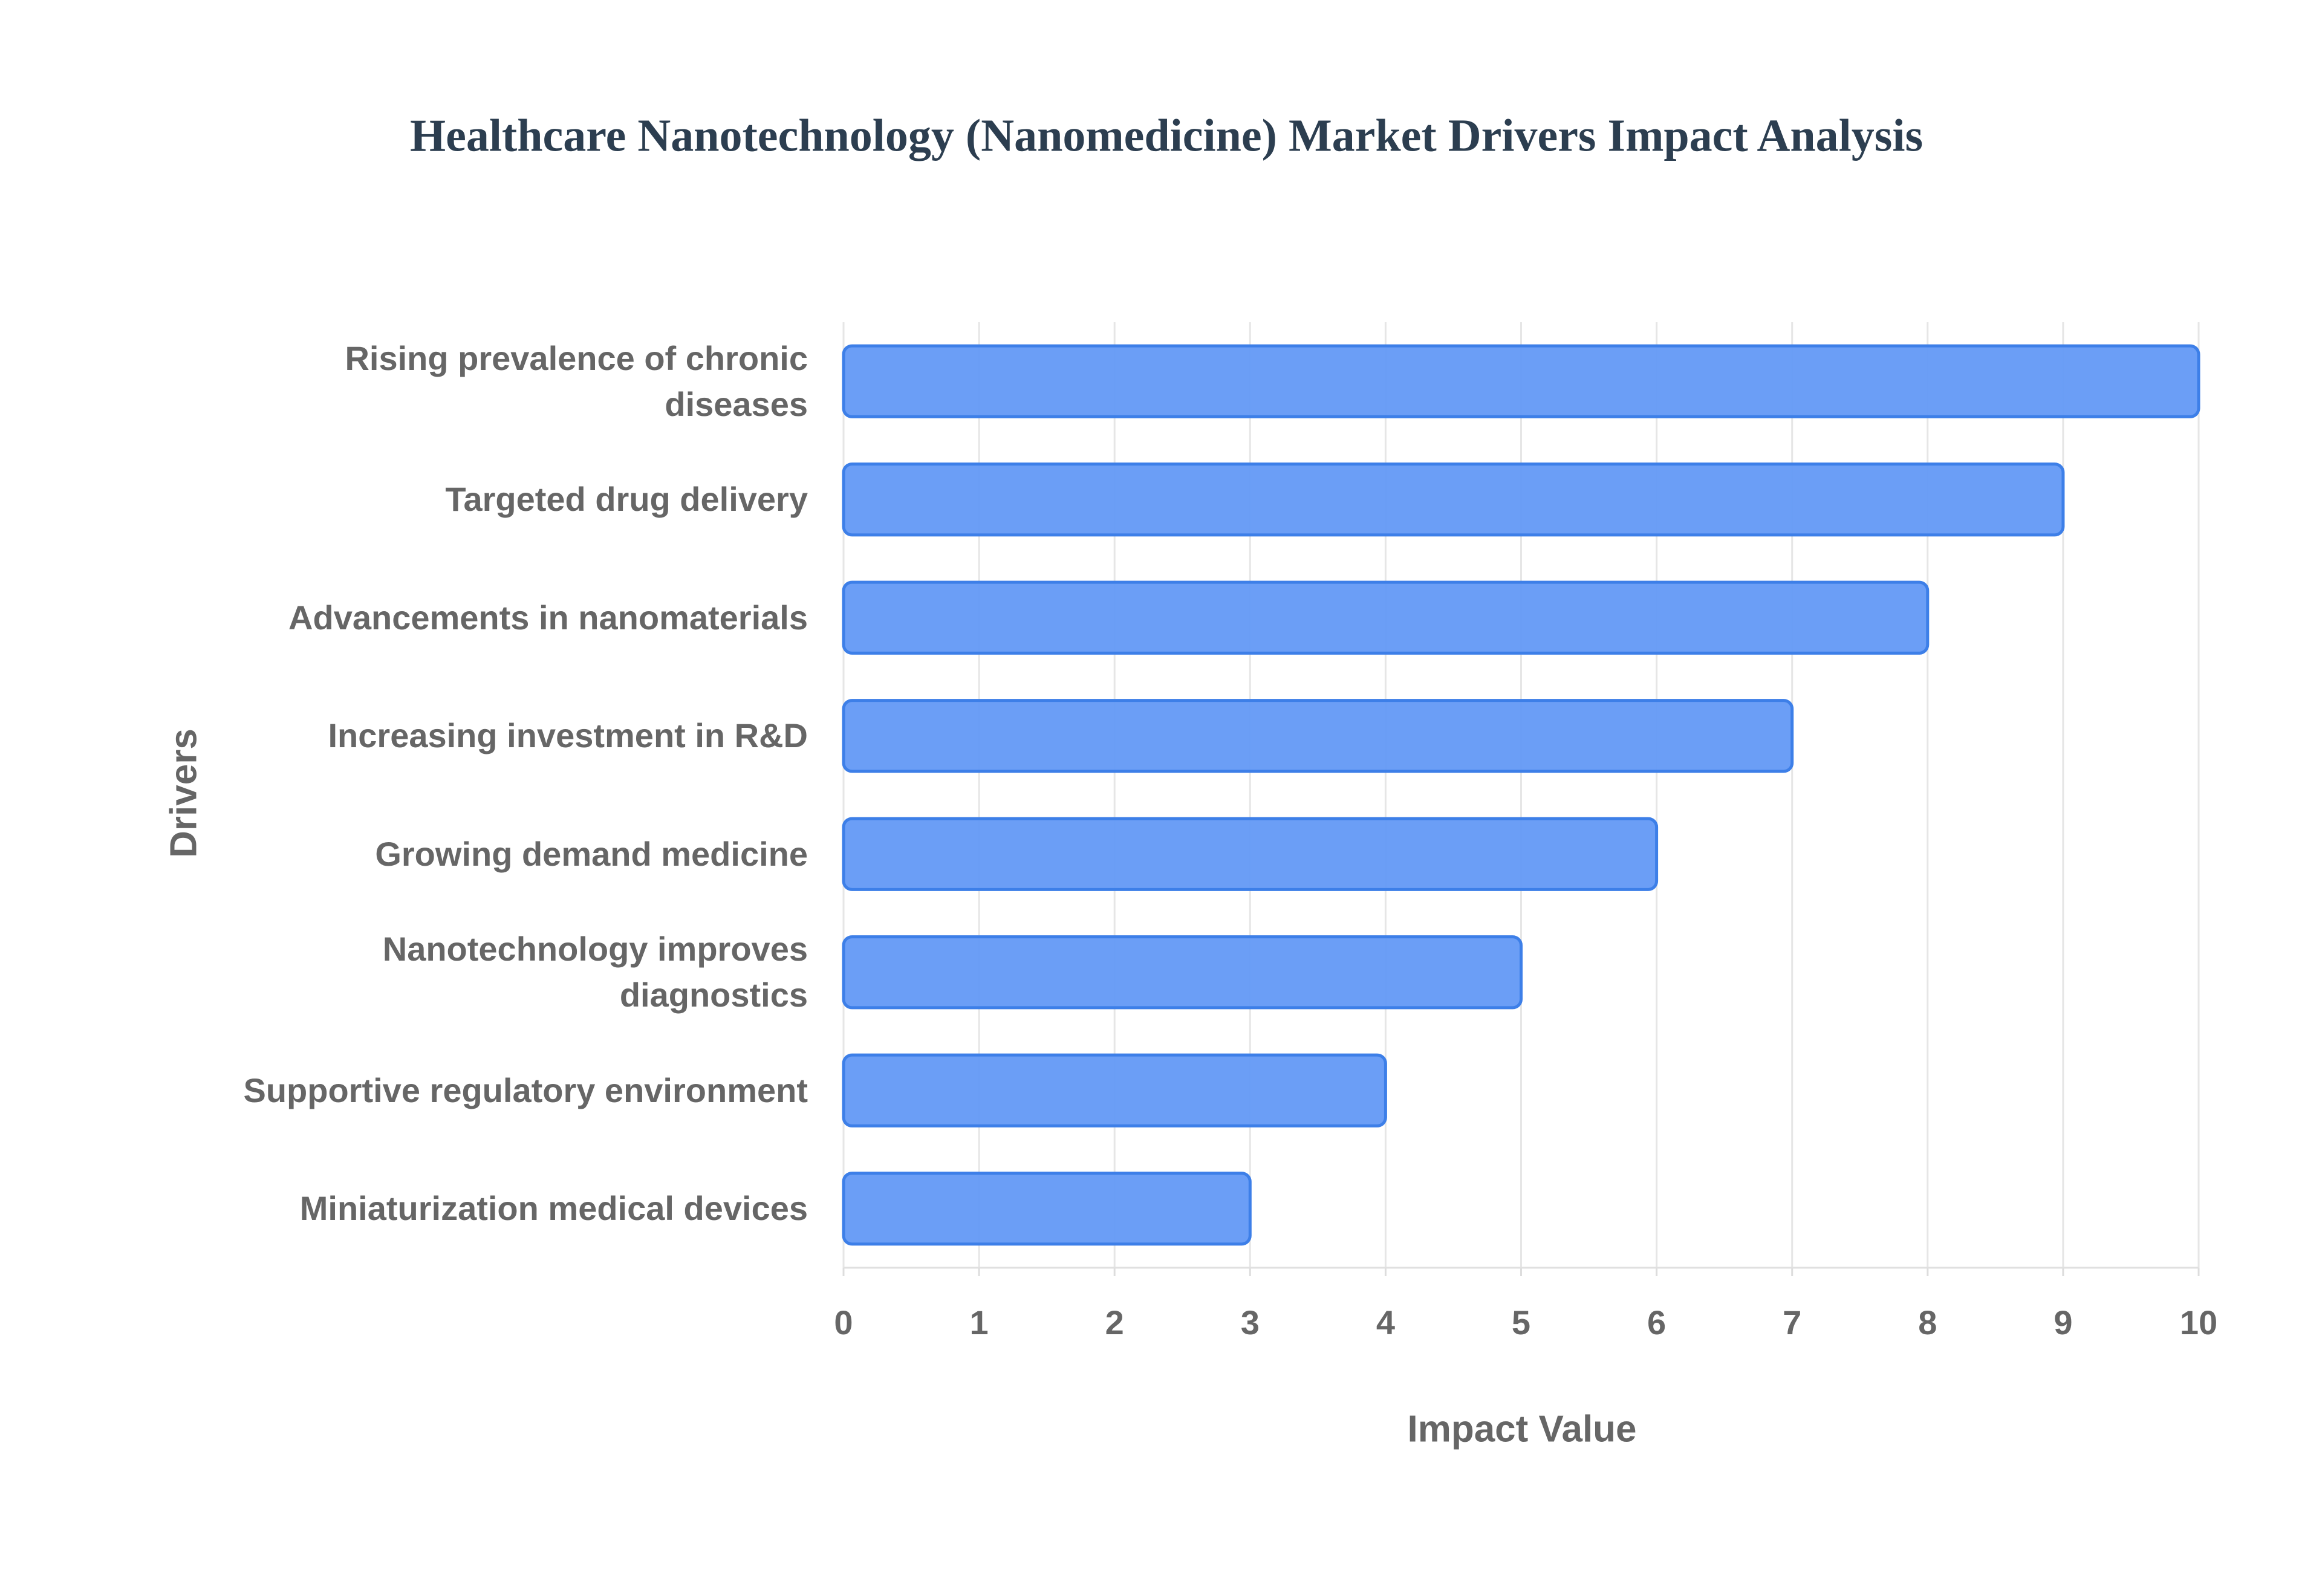  What do you see at coordinates (1385, 1322) in the screenshot?
I see `x-tick-label: 4` at bounding box center [1385, 1322].